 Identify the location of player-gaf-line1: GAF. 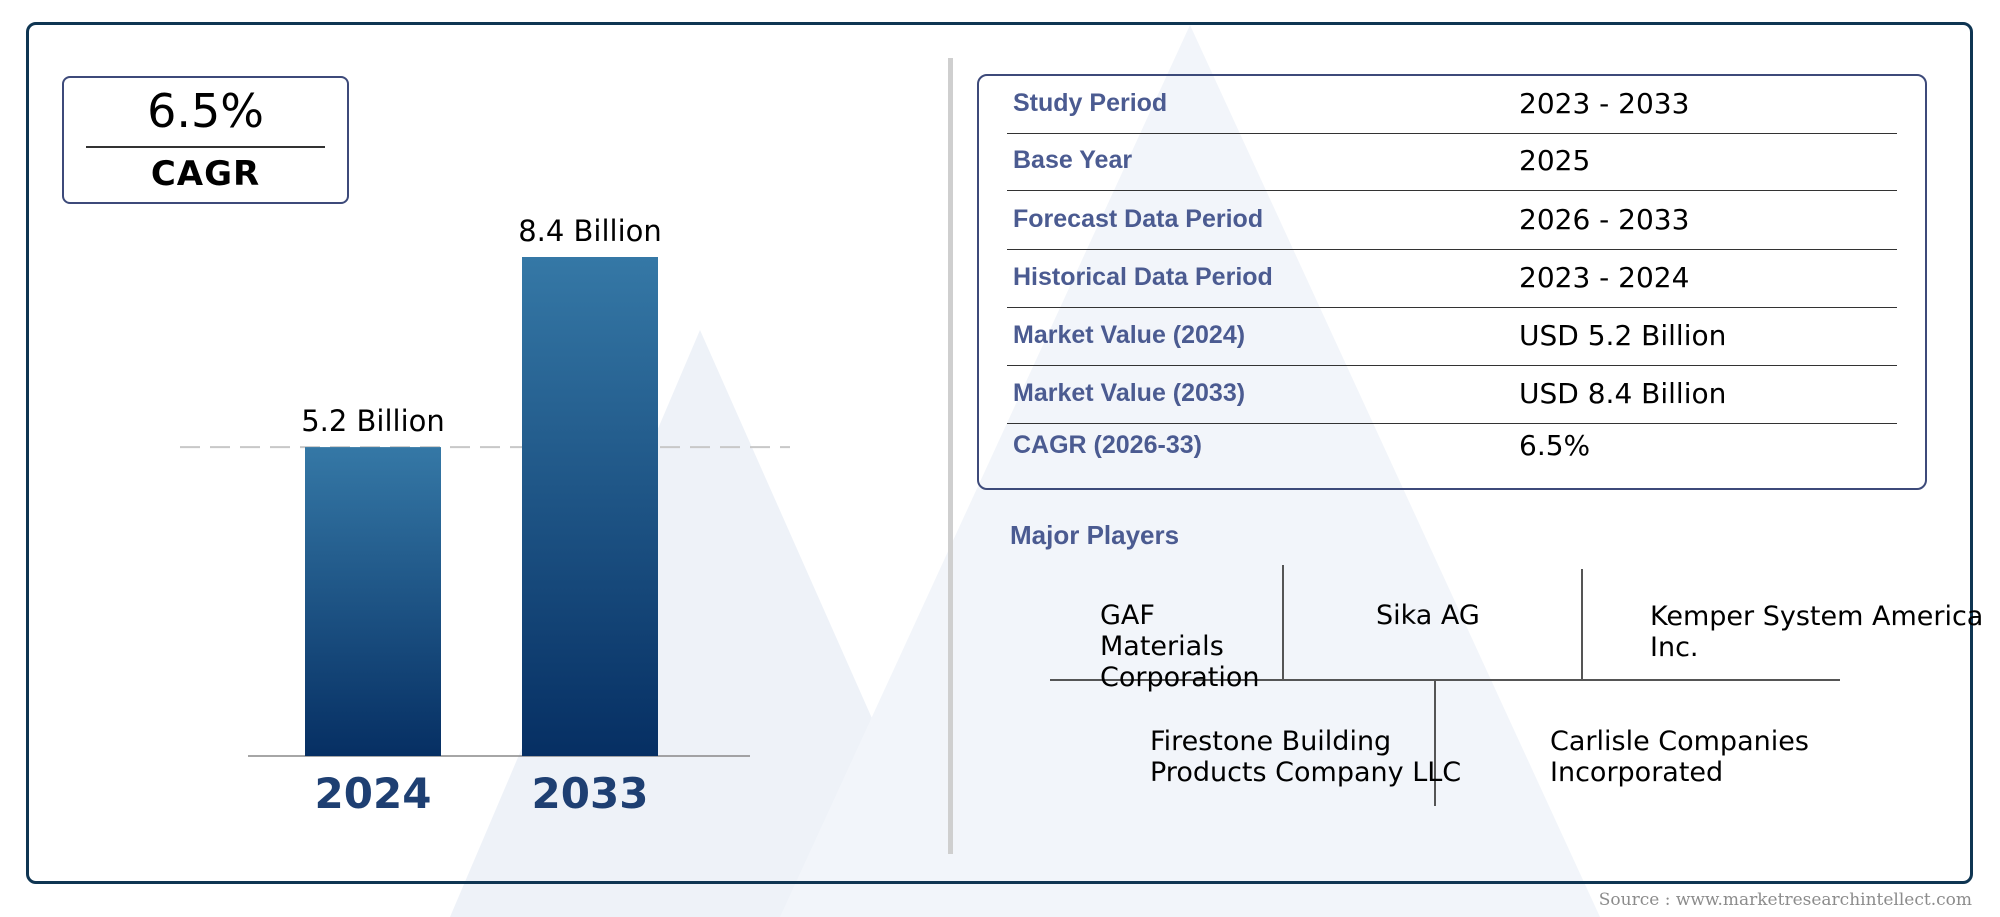
(1127, 615).